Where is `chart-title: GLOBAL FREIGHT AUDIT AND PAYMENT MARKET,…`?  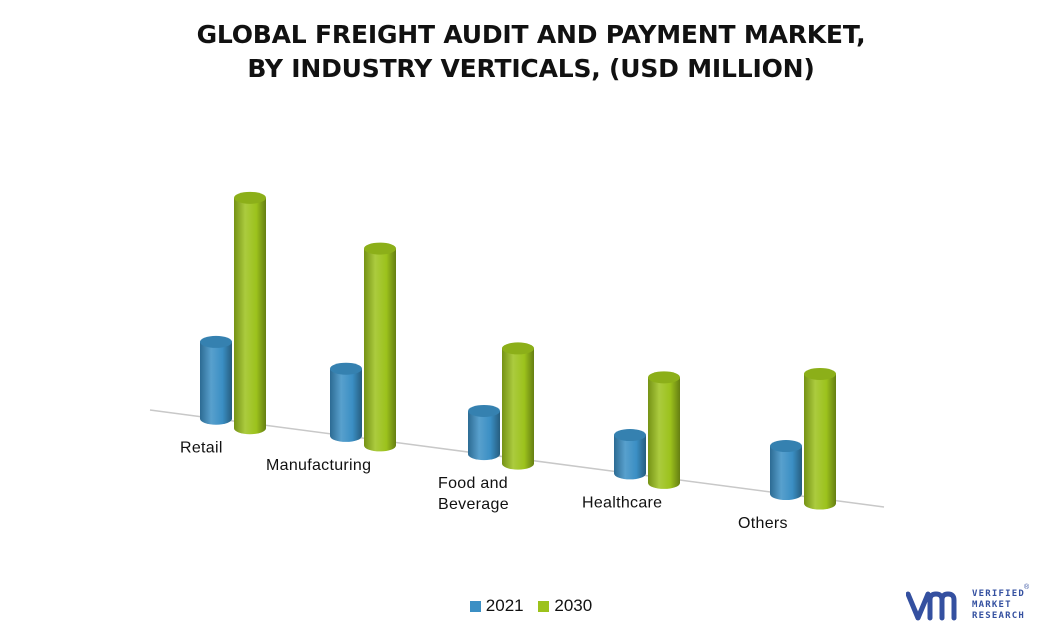
chart-title: GLOBAL FREIGHT AUDIT AND PAYMENT MARKET,… is located at coordinates (531, 52).